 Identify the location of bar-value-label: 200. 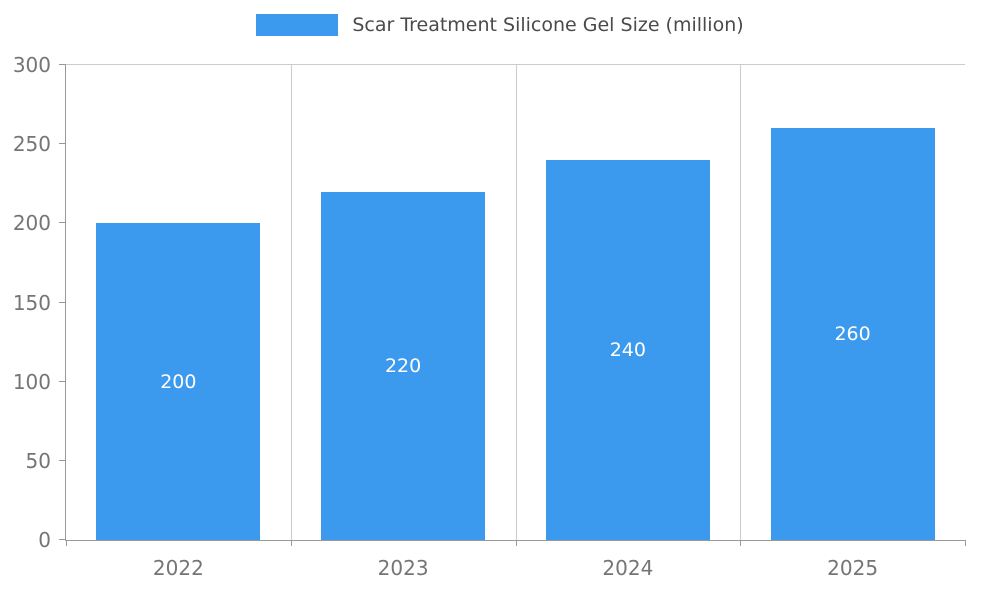
(178, 381).